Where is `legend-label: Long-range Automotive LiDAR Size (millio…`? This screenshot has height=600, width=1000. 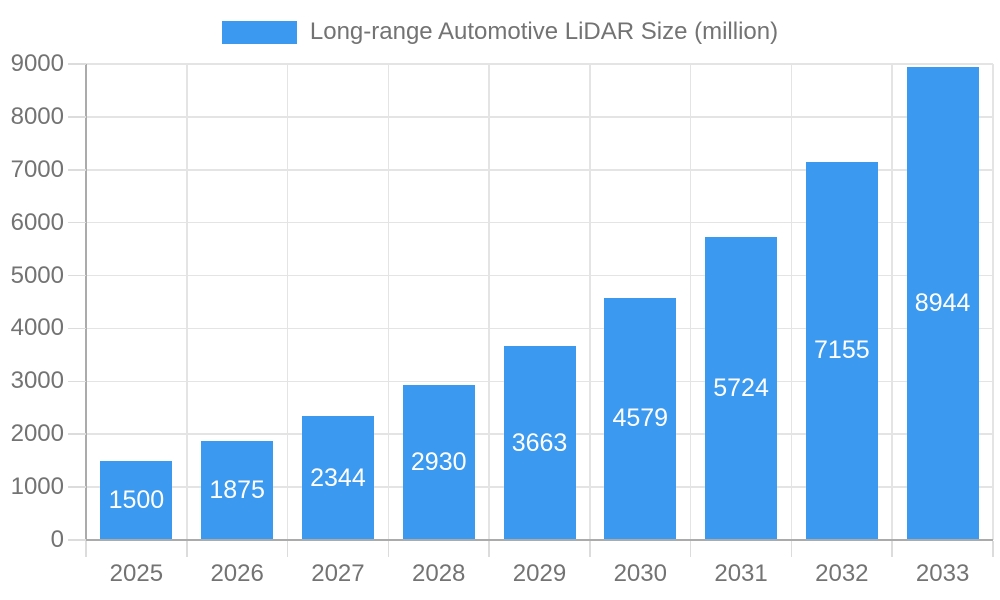
legend-label: Long-range Automotive LiDAR Size (millio… is located at coordinates (544, 31).